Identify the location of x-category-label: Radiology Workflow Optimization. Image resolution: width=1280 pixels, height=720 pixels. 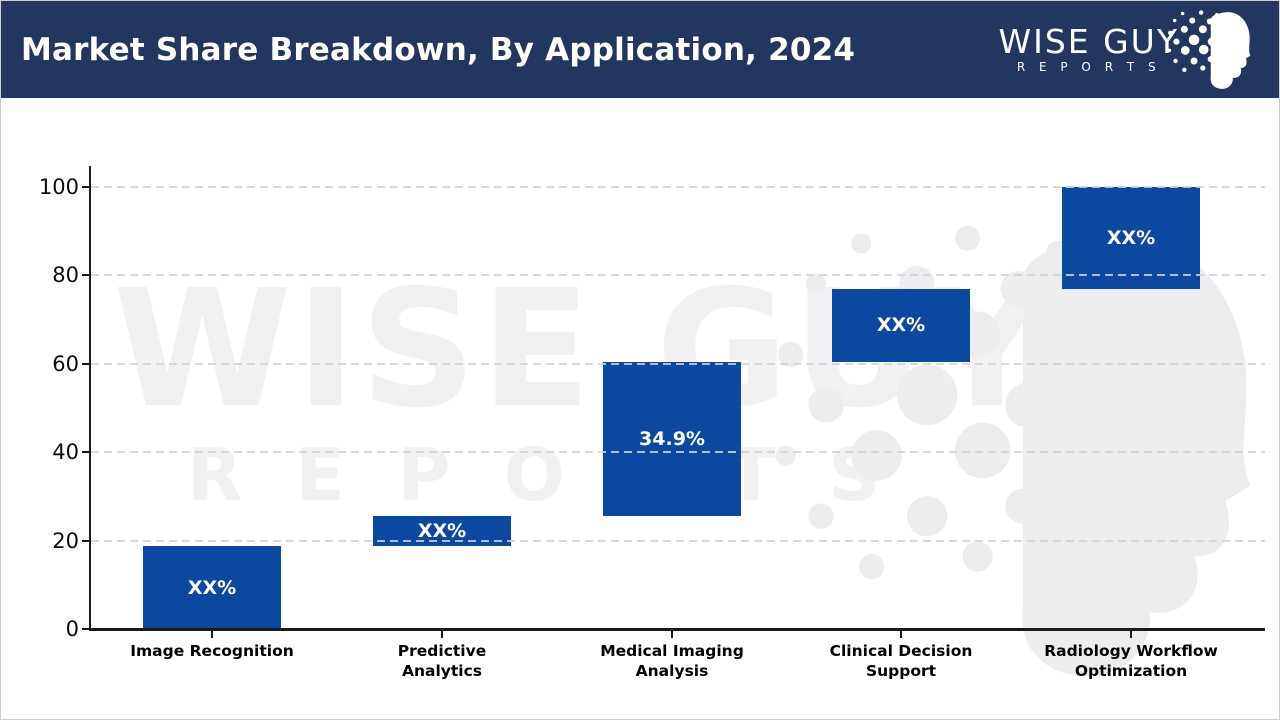
(1131, 661).